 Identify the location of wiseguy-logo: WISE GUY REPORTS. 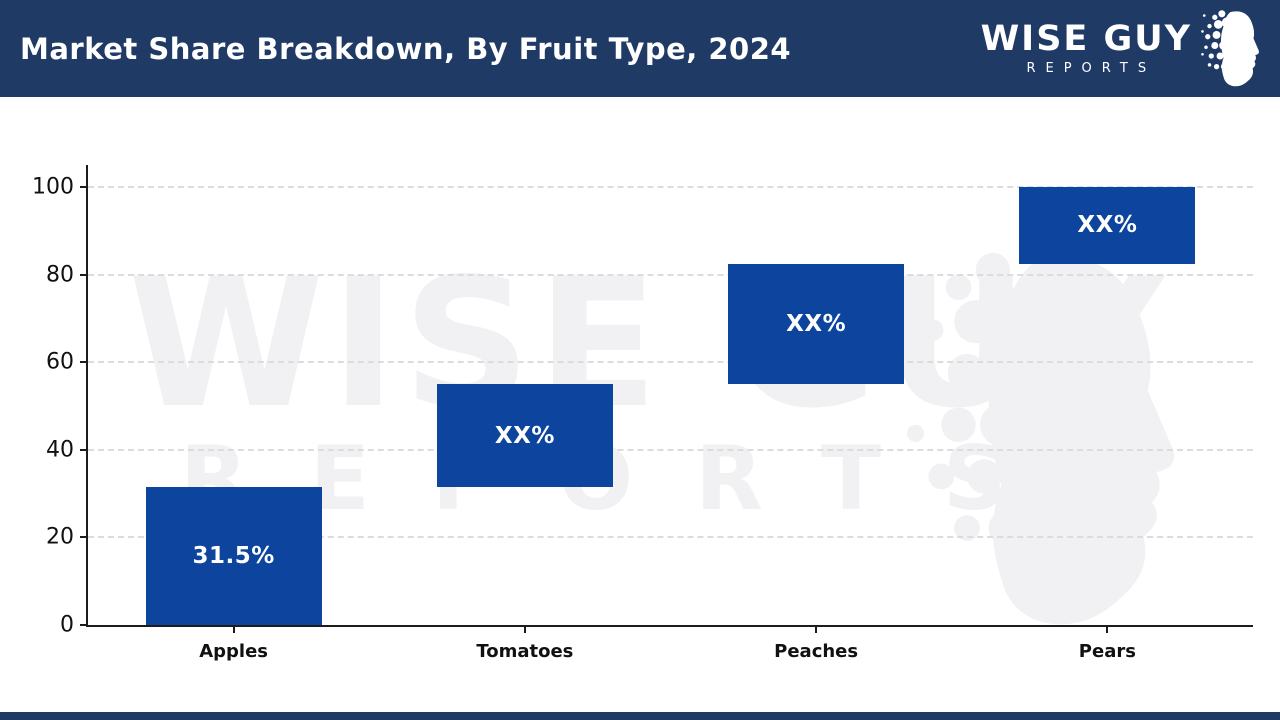
(1130, 49).